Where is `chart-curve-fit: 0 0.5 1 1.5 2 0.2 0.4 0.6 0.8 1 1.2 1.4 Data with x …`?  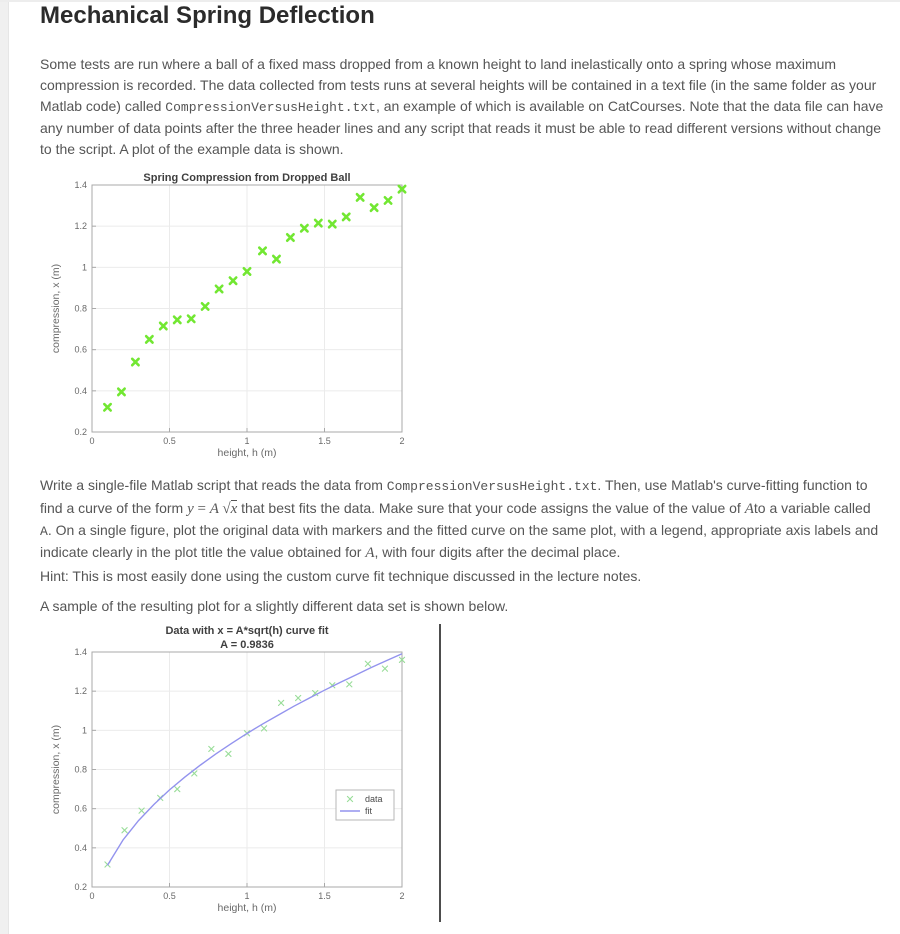
chart-curve-fit: 0 0.5 1 1.5 2 0.2 0.4 0.6 0.8 1 1.2 1.4 Data with x … is located at coordinates (228, 769).